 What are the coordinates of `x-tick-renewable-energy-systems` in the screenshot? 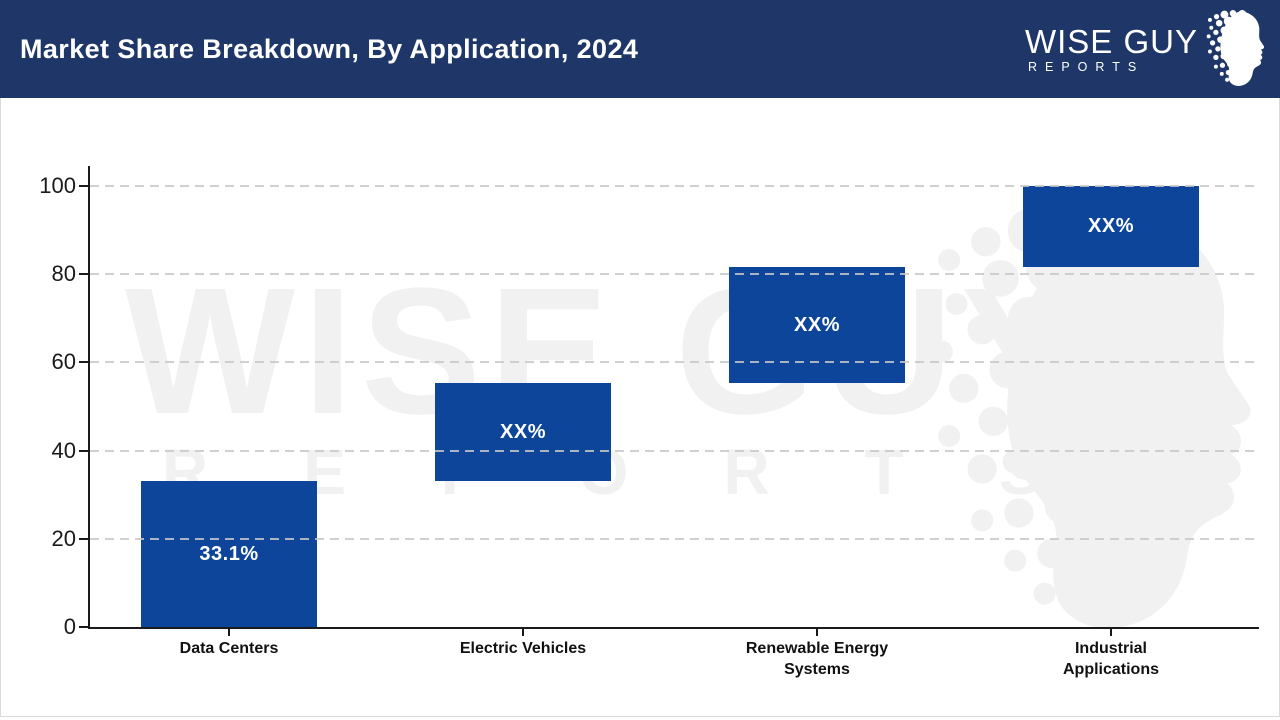 It's located at (817, 632).